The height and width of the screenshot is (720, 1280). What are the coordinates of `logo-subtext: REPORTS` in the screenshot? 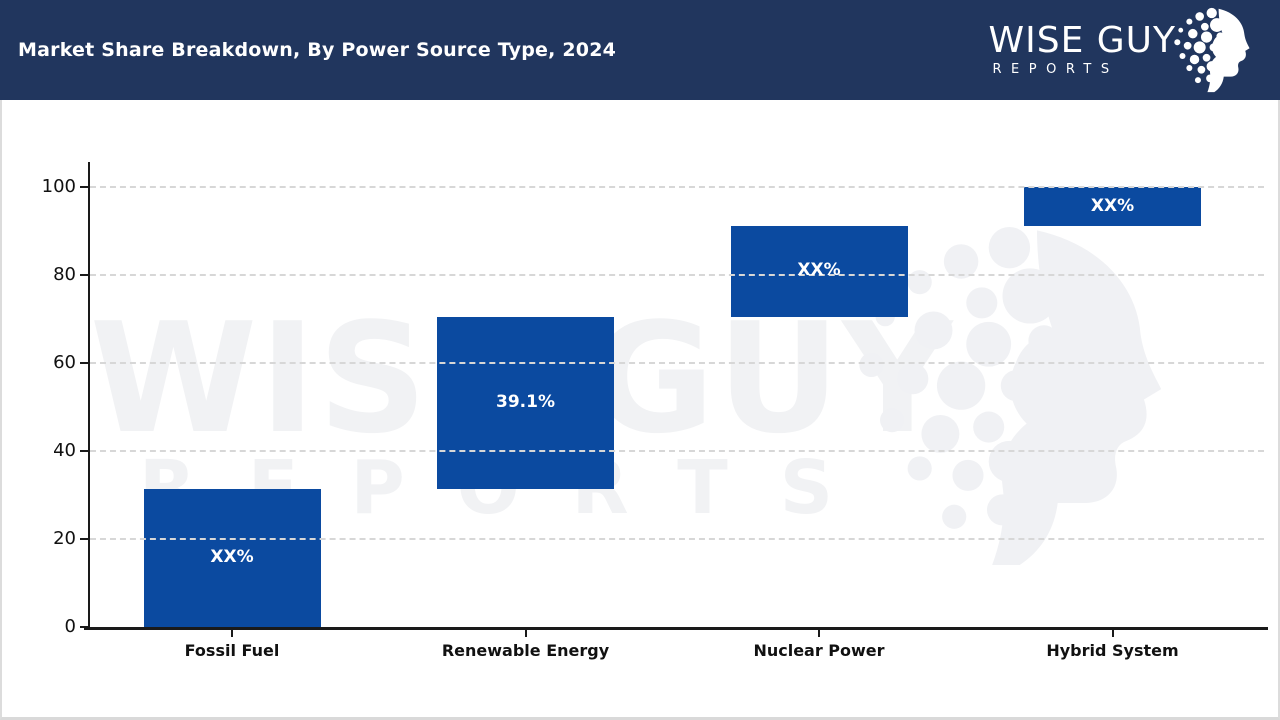 It's located at (1055, 69).